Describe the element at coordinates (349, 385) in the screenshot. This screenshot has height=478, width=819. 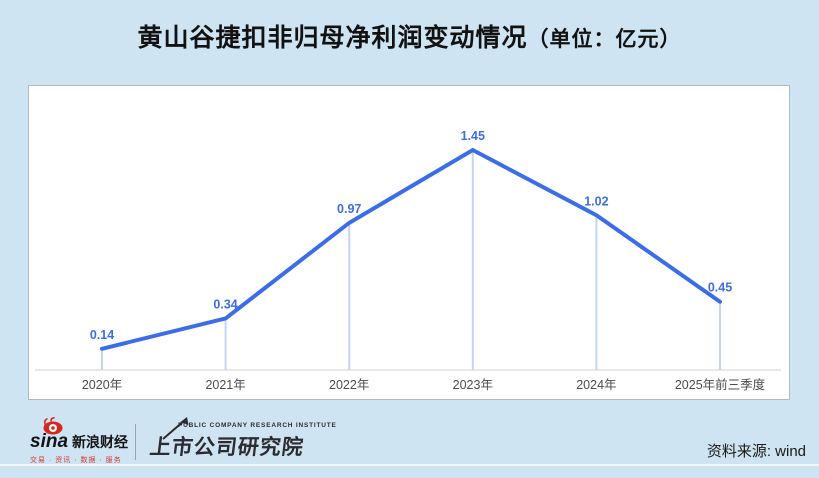
I see `x-tick-label: 2022年` at that location.